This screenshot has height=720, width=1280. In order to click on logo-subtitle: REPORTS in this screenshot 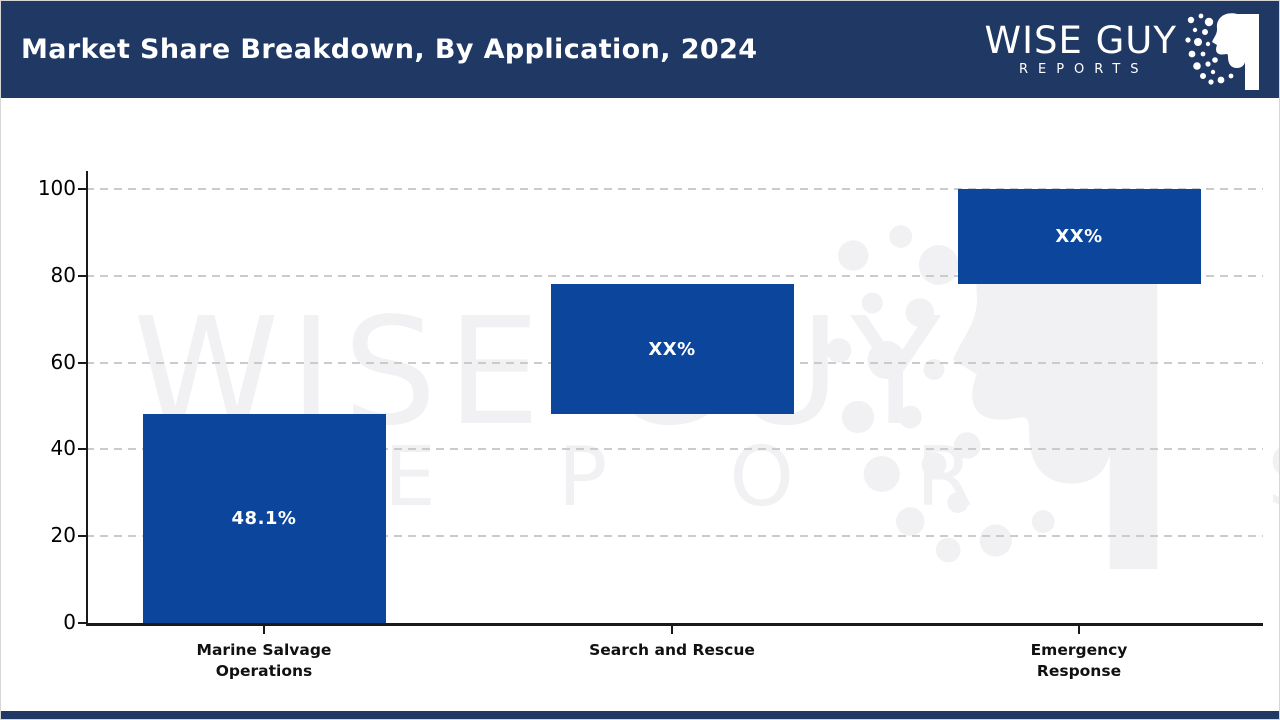, I will do `click(1083, 69)`.